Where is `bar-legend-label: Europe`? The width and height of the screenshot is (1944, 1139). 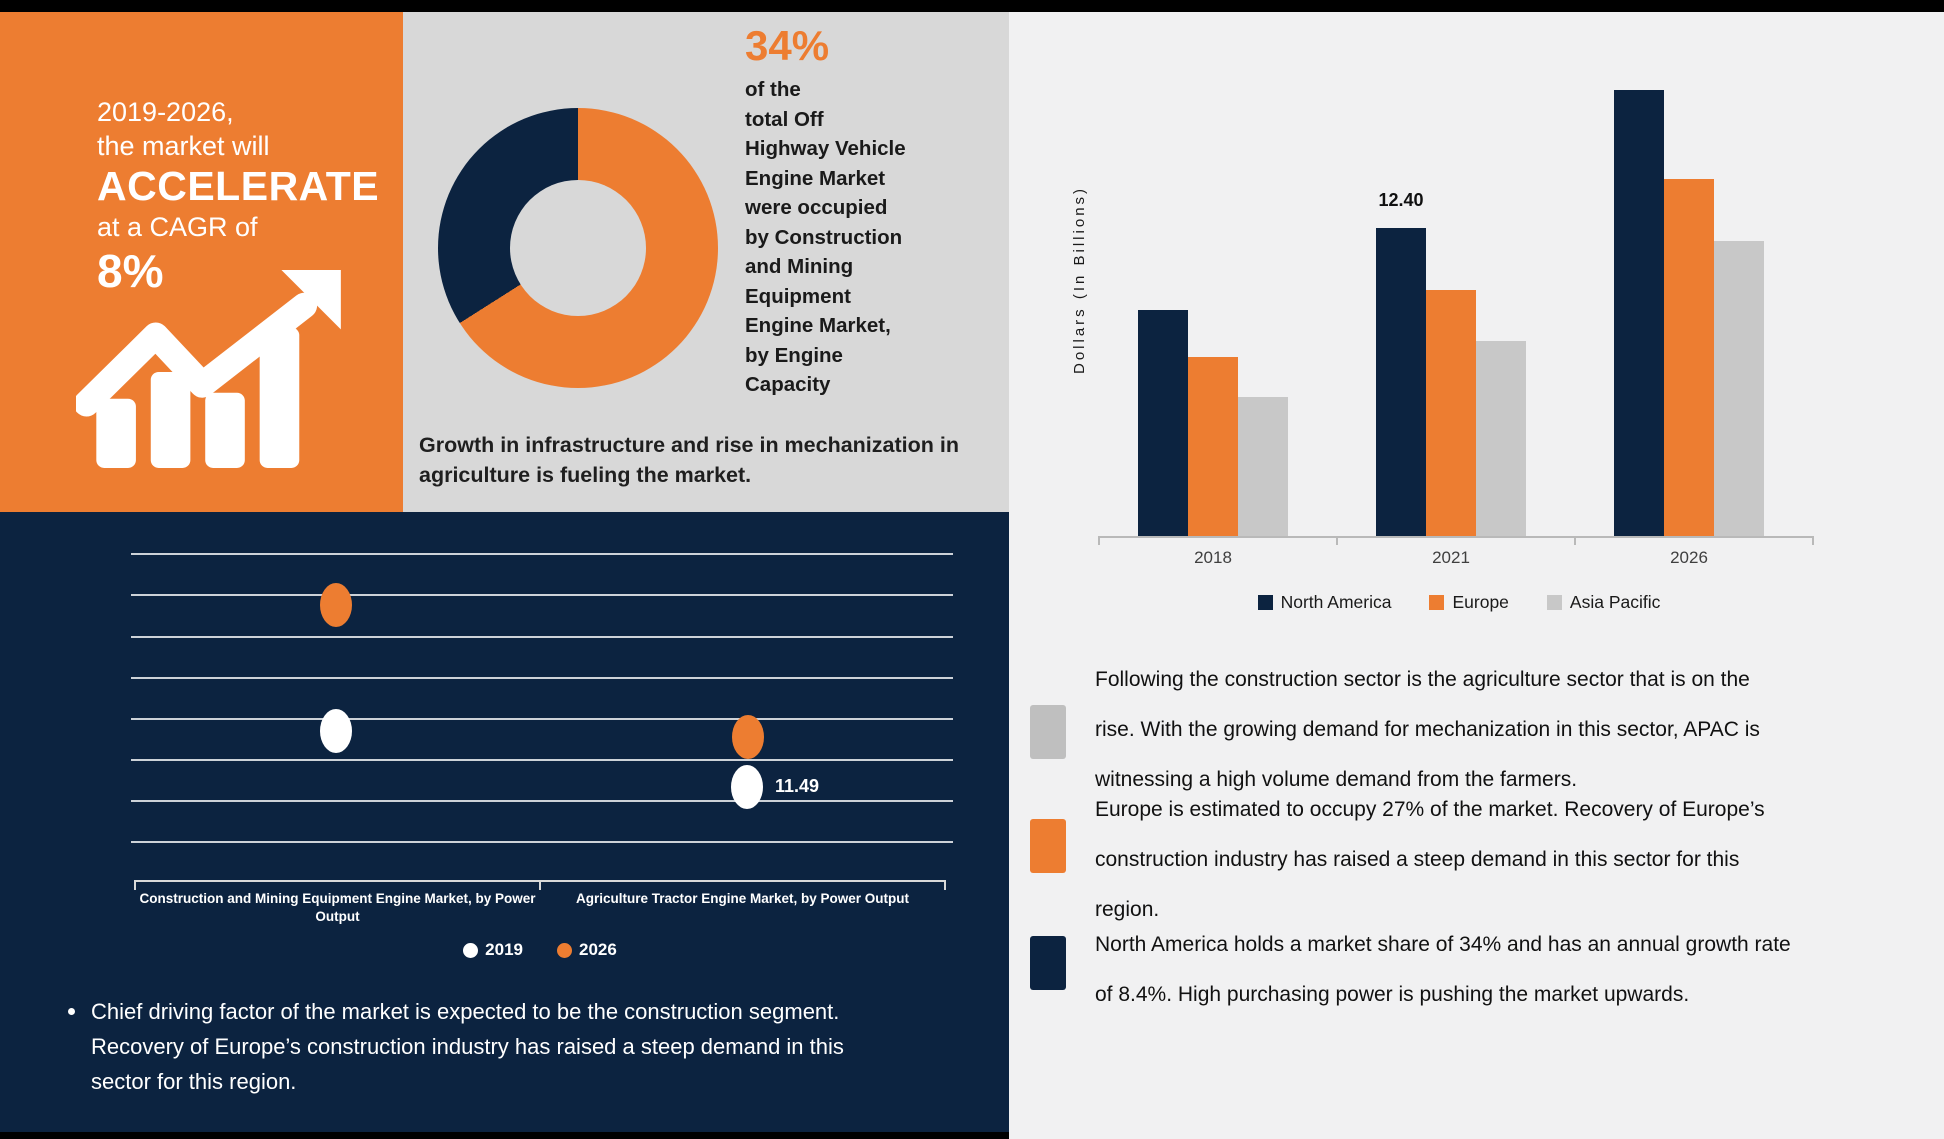 bar-legend-label: Europe is located at coordinates (1480, 602).